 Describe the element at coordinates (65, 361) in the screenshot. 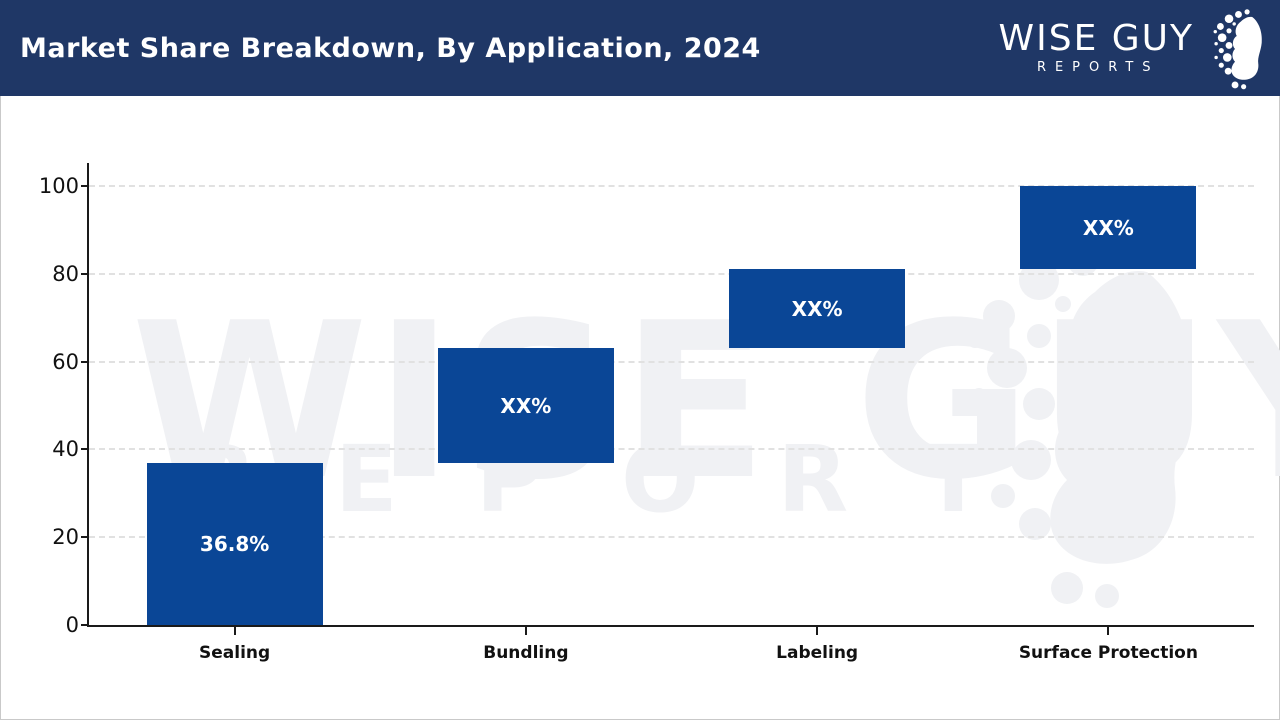

I see `y-axis-tick-label: 60` at that location.